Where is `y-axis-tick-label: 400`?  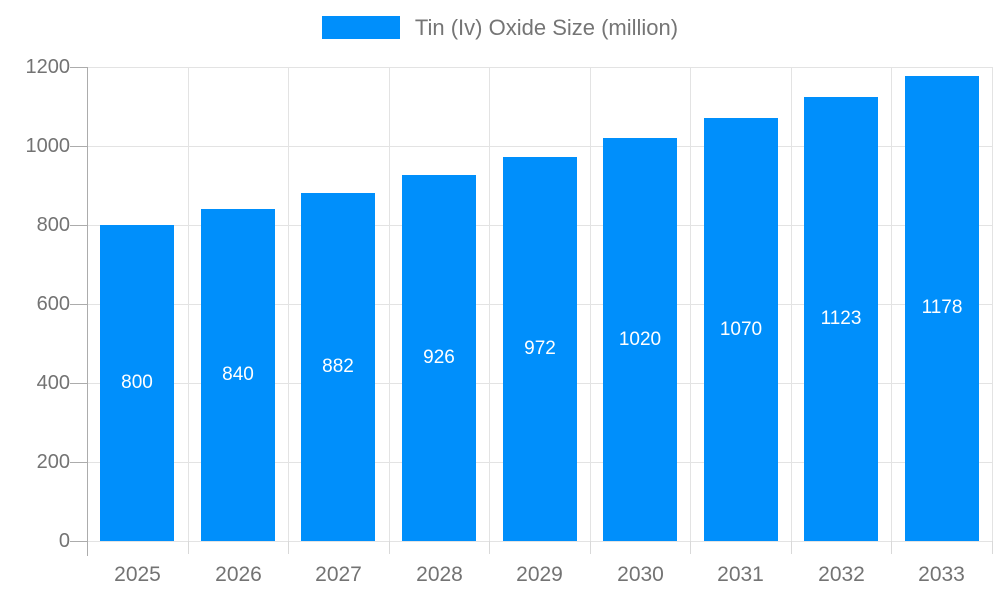
y-axis-tick-label: 400 is located at coordinates (53, 383).